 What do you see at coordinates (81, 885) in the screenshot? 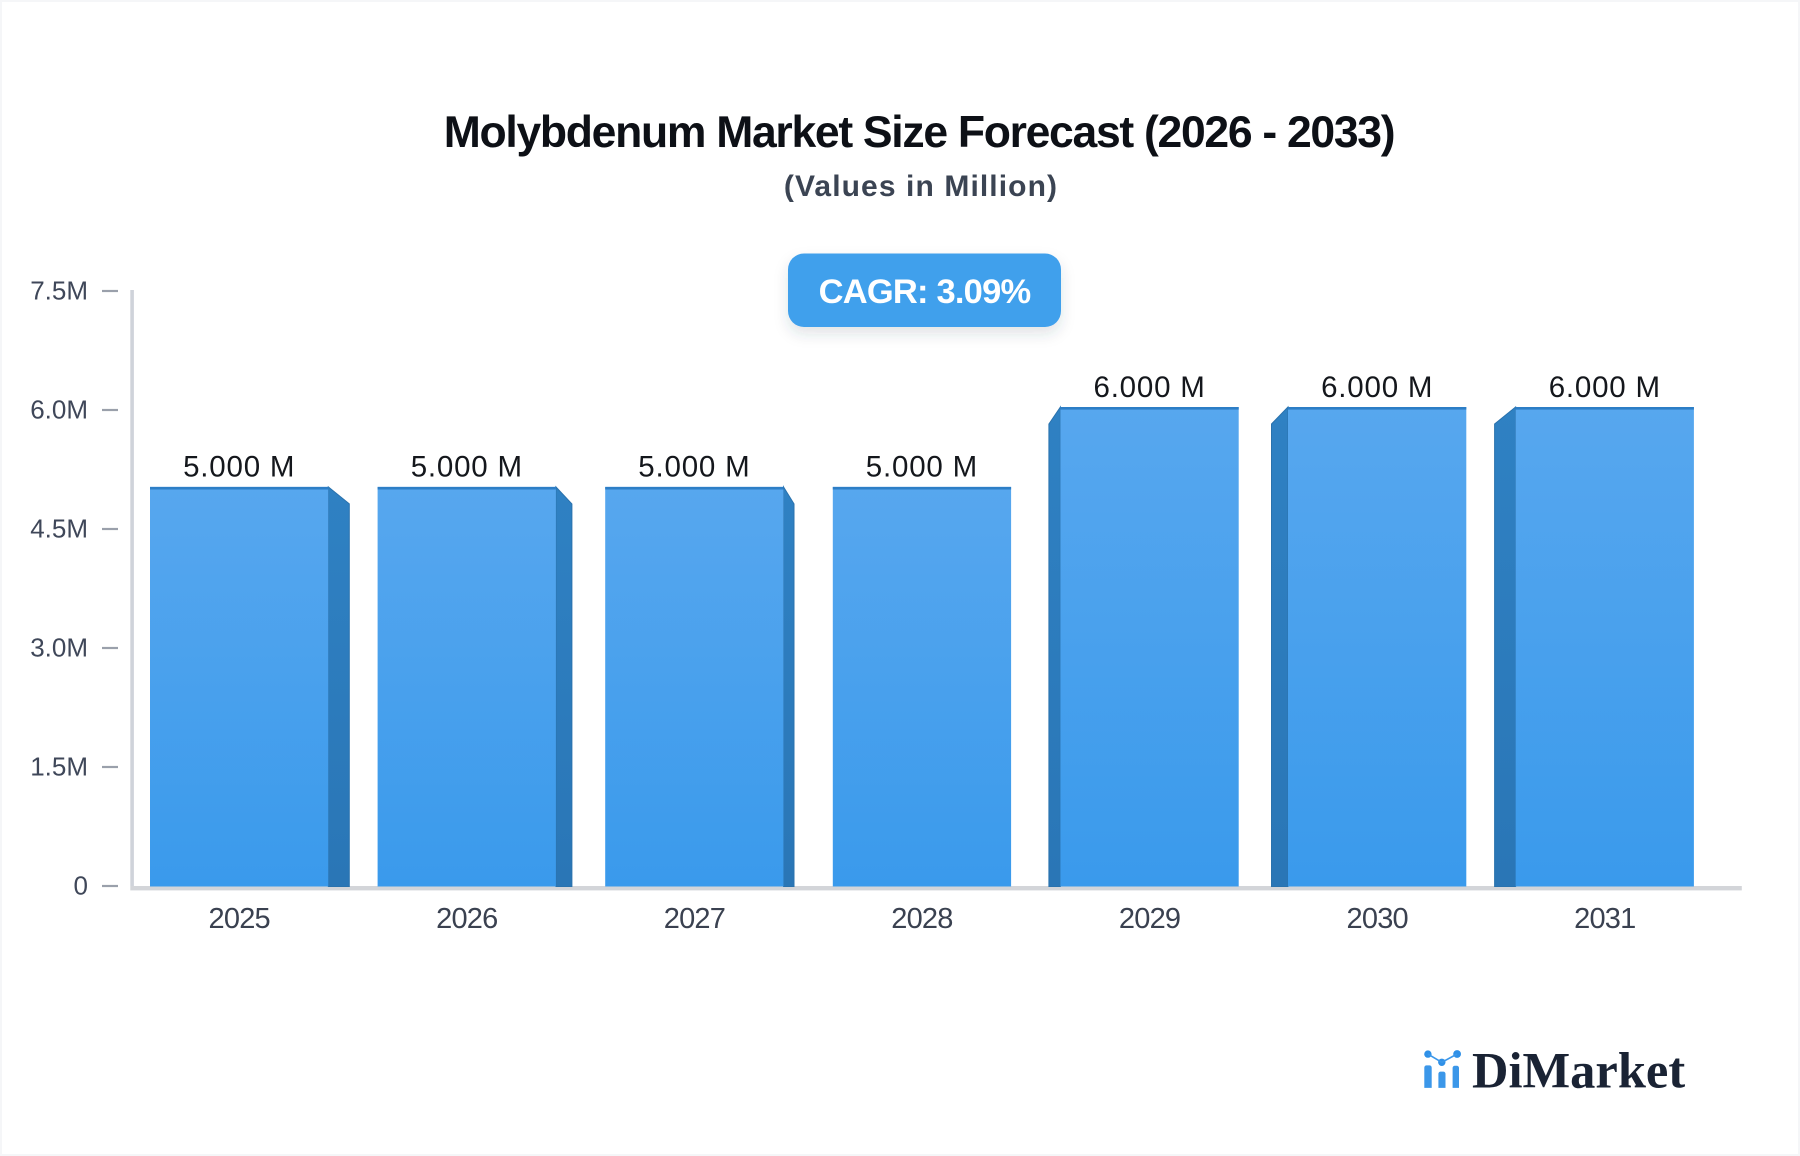
I see `svg-text: 0` at bounding box center [81, 885].